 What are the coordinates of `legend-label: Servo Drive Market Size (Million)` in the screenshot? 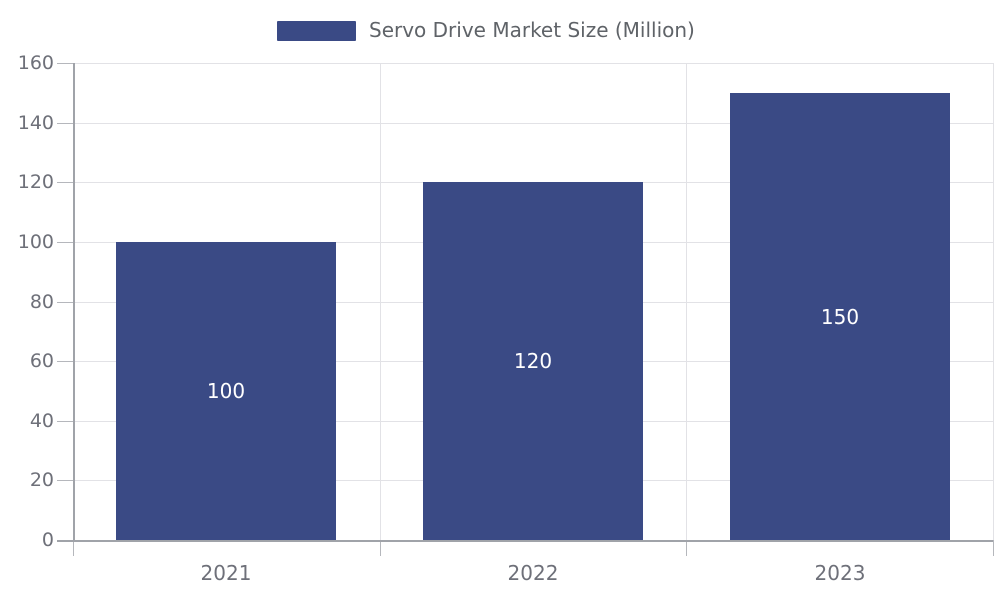 It's located at (532, 30).